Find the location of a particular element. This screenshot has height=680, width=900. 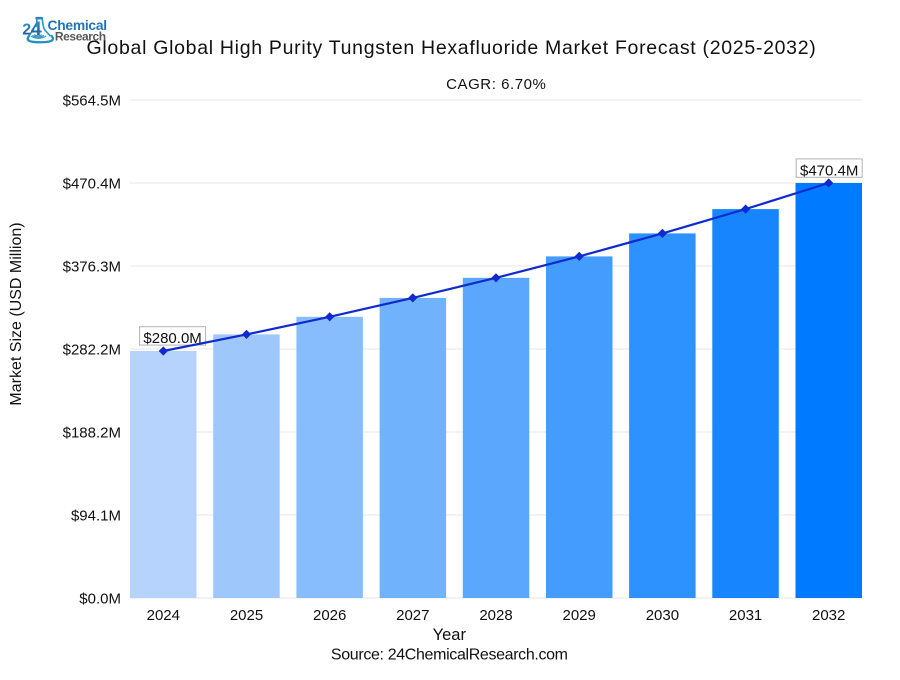

svg-text: 2032 is located at coordinates (828, 615).